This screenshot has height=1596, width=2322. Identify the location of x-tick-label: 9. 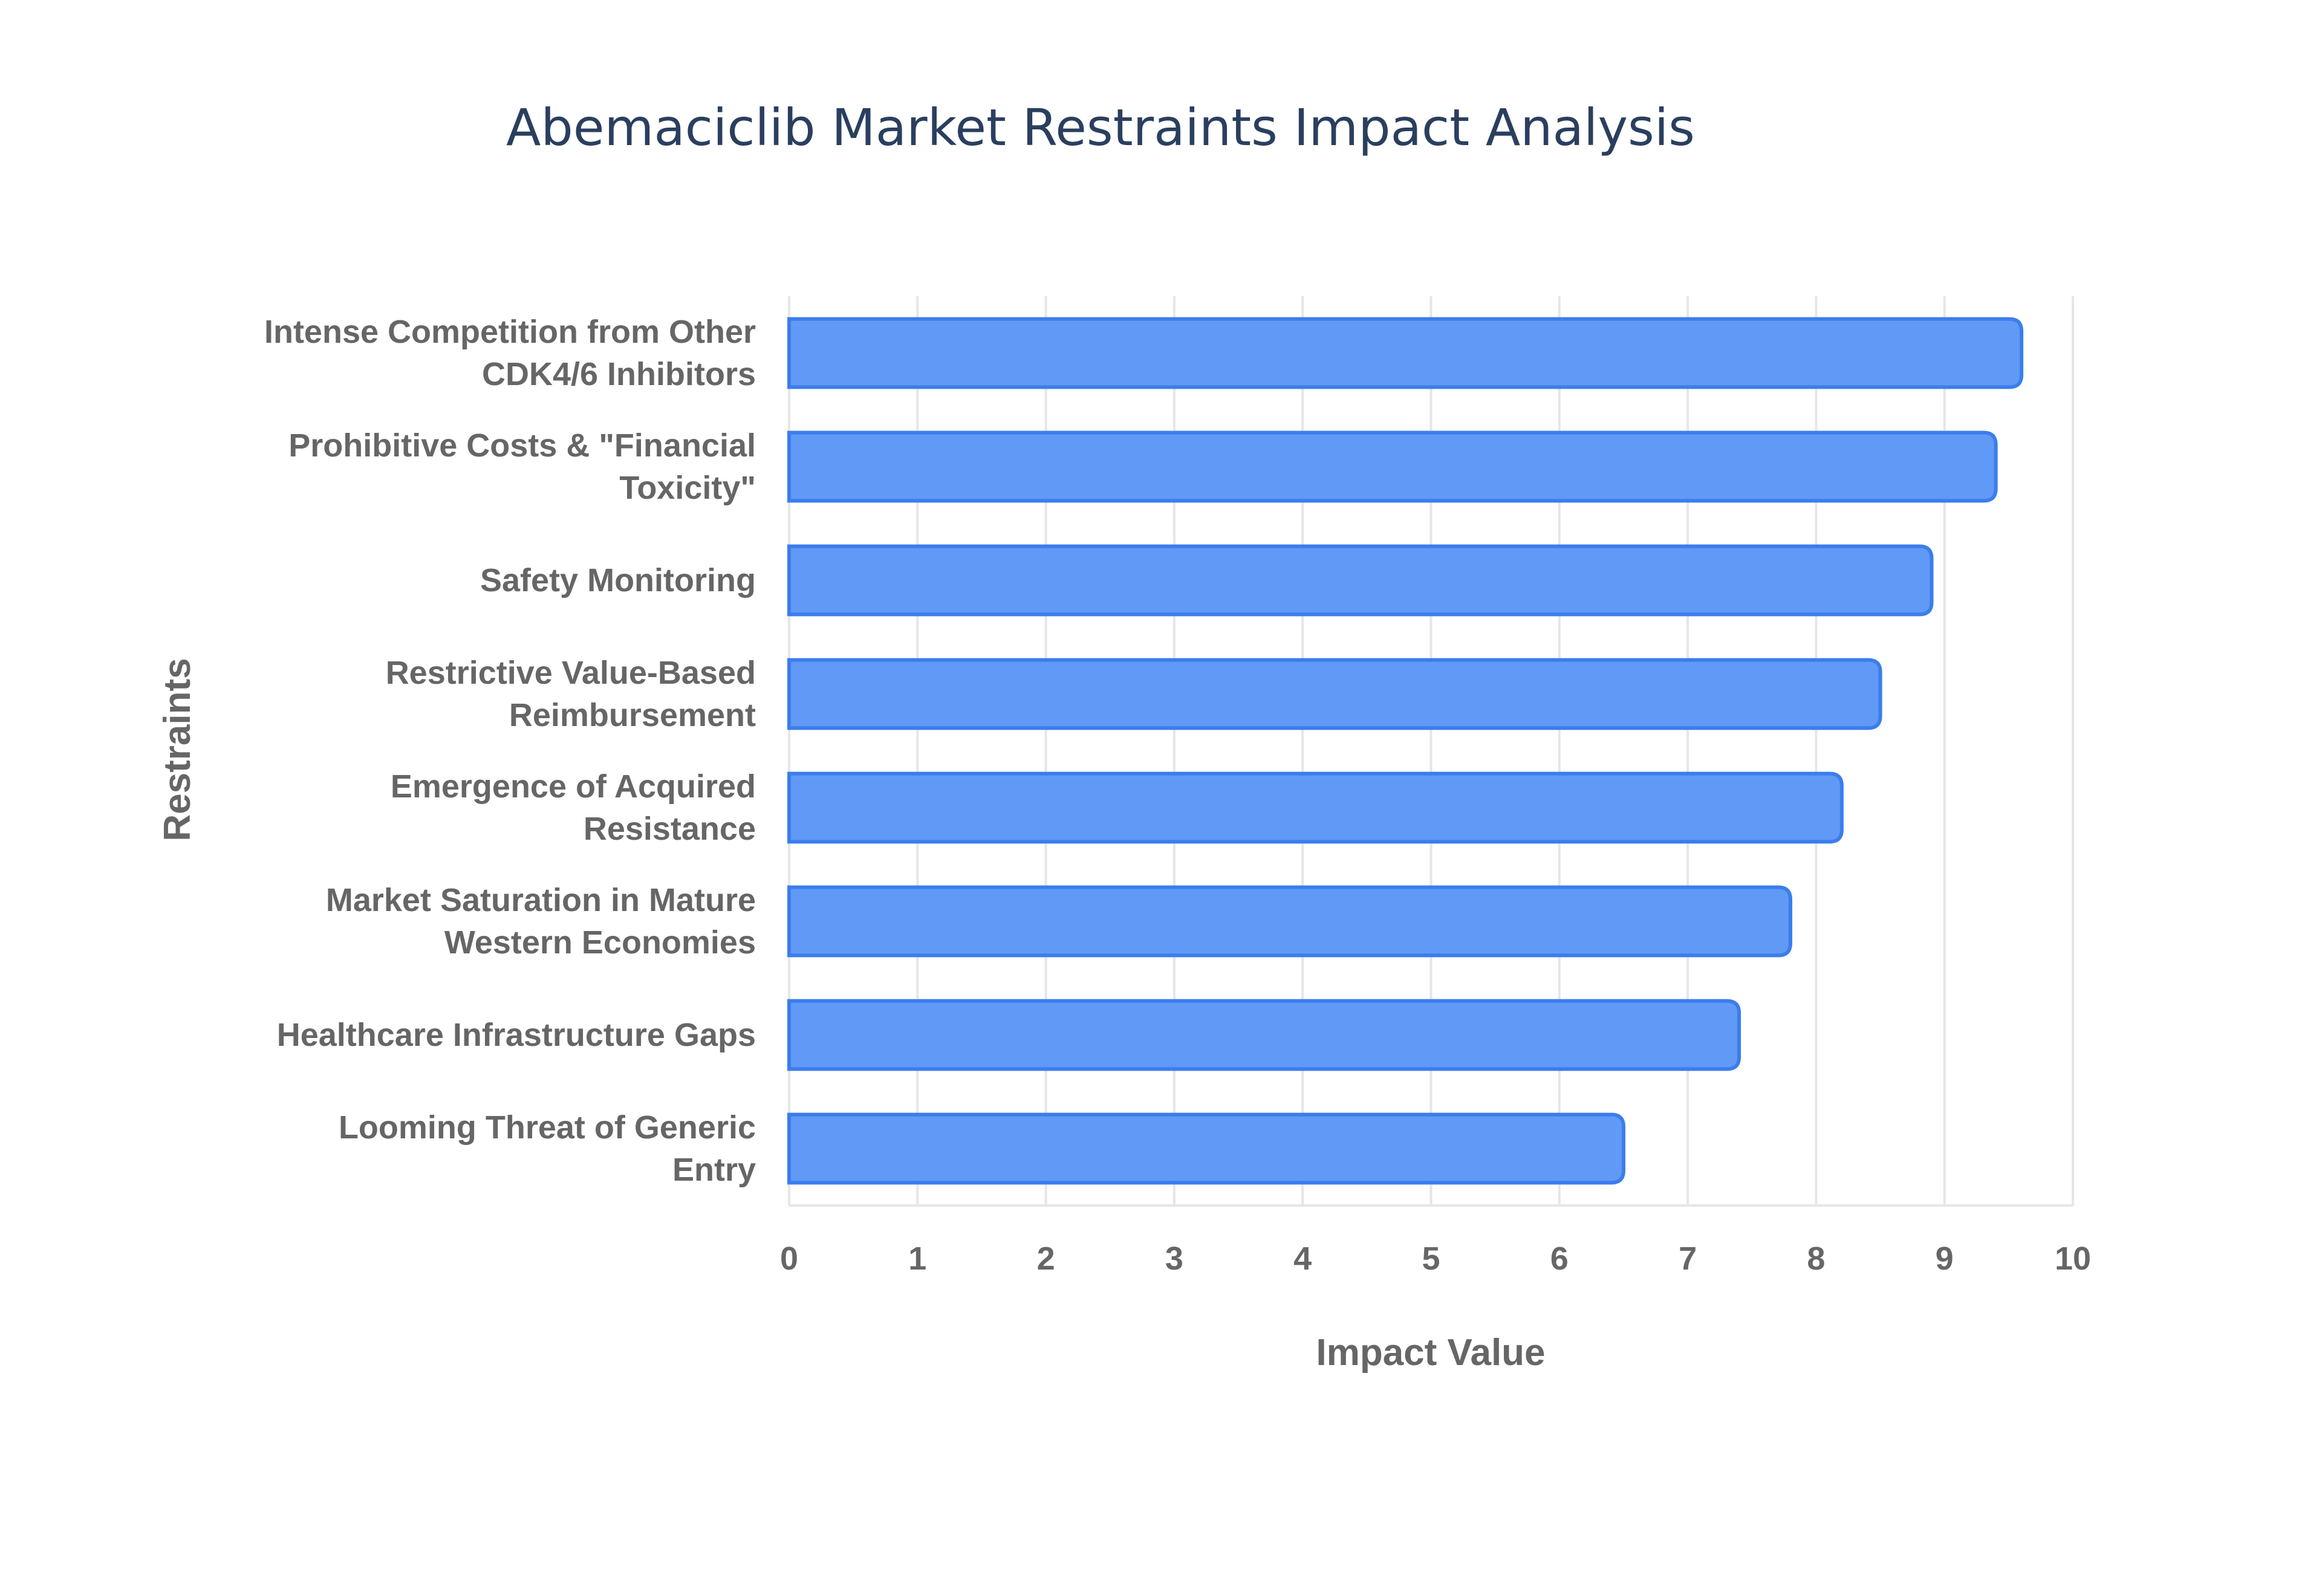
(1945, 1259).